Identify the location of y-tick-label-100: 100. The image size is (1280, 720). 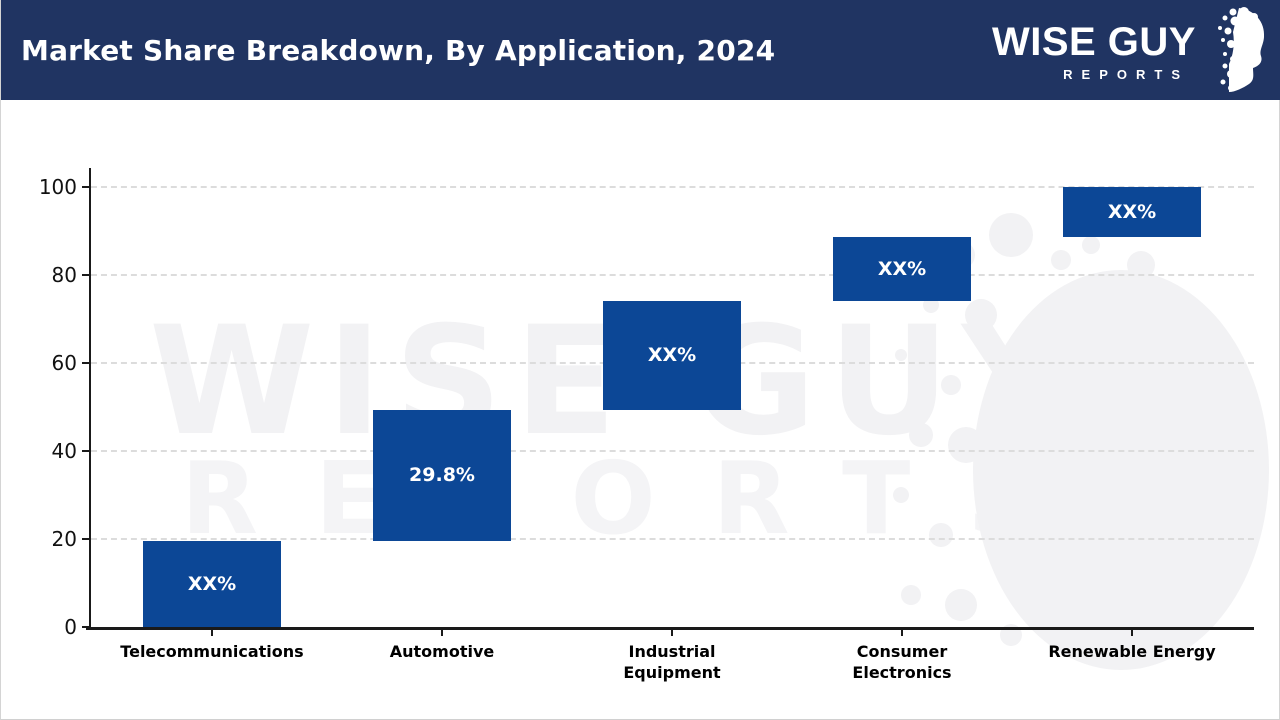
(57, 187).